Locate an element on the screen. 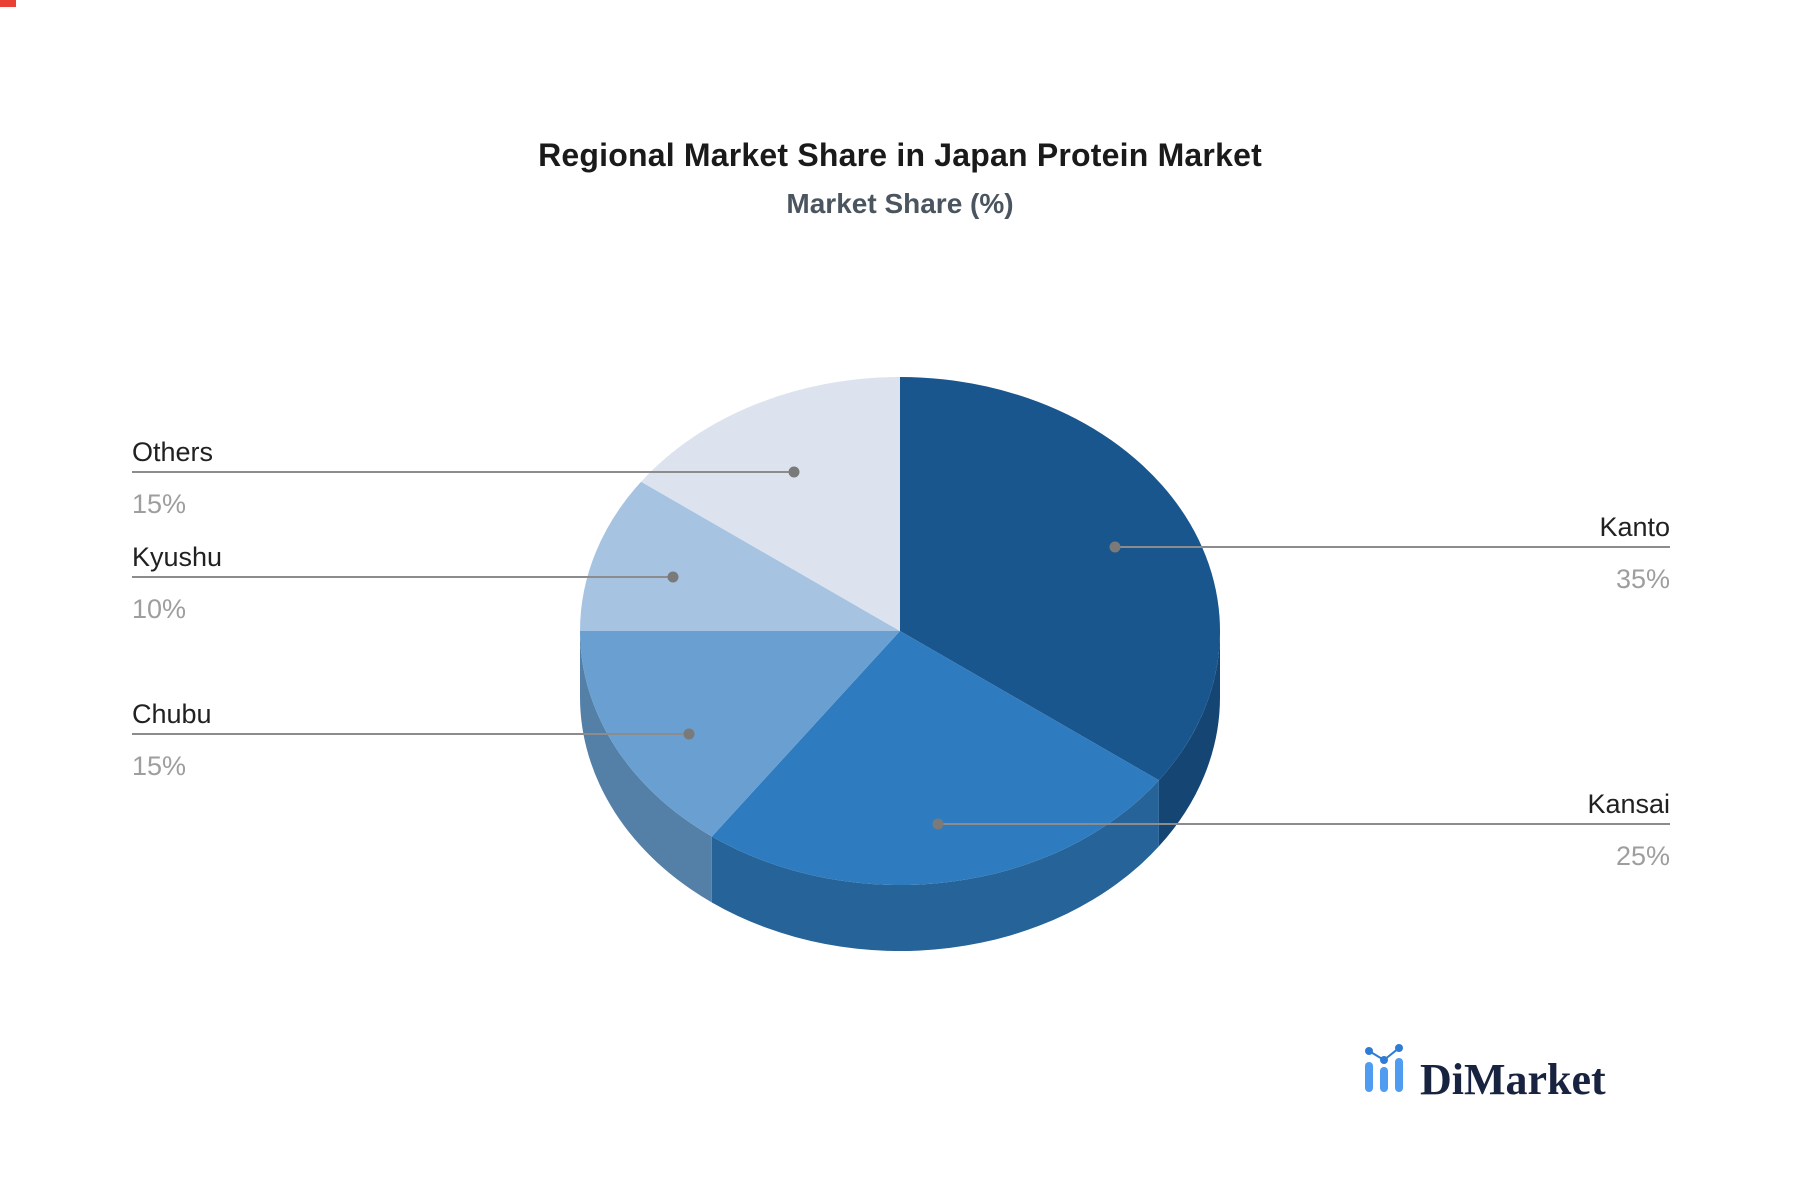 The width and height of the screenshot is (1800, 1196). pie-3d-sides is located at coordinates (900, 791).